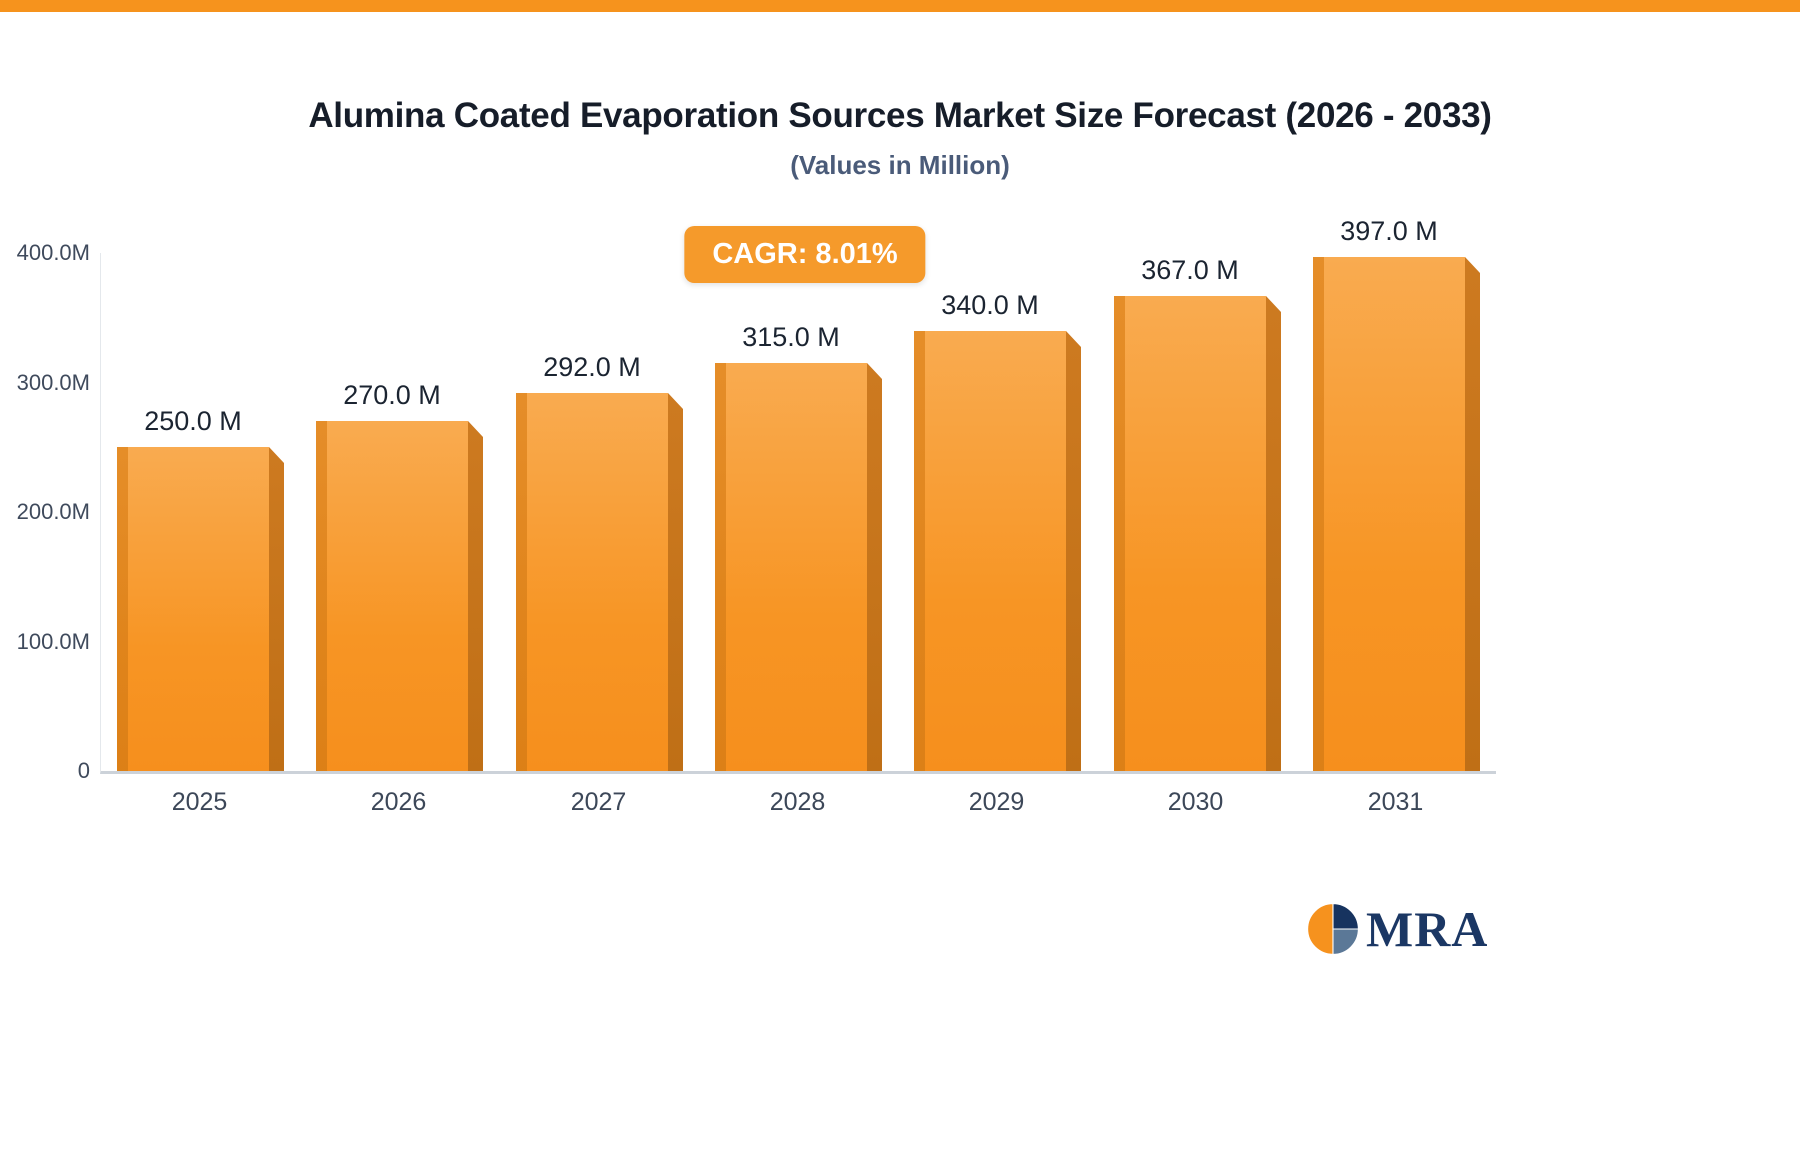 This screenshot has height=1156, width=1800. What do you see at coordinates (900, 165) in the screenshot?
I see `chart-subtitle: (Values in Million)` at bounding box center [900, 165].